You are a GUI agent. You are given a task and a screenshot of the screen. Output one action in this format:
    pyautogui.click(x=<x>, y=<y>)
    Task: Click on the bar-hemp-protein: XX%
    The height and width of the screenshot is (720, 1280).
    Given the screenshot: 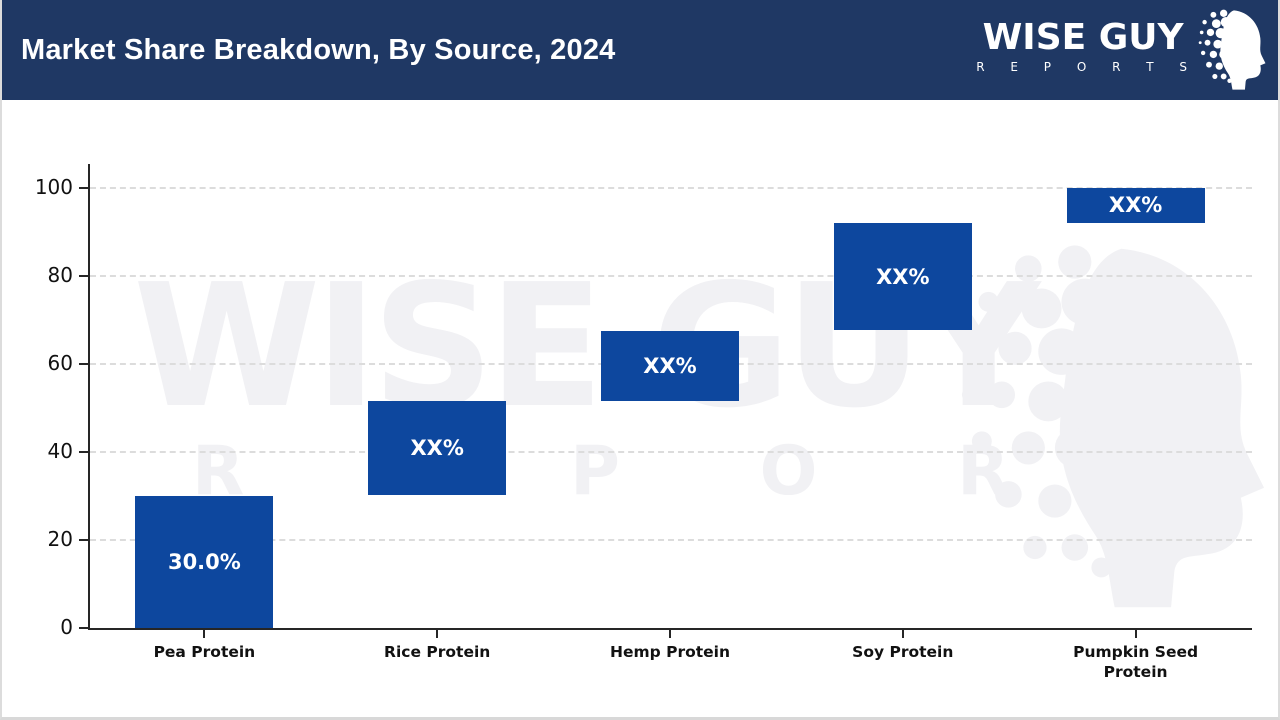 What is the action you would take?
    pyautogui.click(x=670, y=365)
    